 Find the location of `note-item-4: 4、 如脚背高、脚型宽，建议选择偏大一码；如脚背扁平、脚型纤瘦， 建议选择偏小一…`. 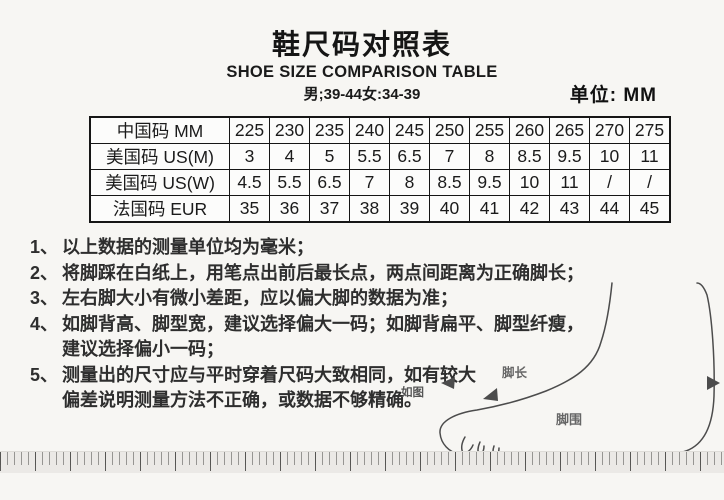

note-item-4: 4、 如脚背高、脚型宽，建议选择偏大一码；如脚背扁平、脚型纤瘦， 建议选择偏小一… is located at coordinates (350, 337).